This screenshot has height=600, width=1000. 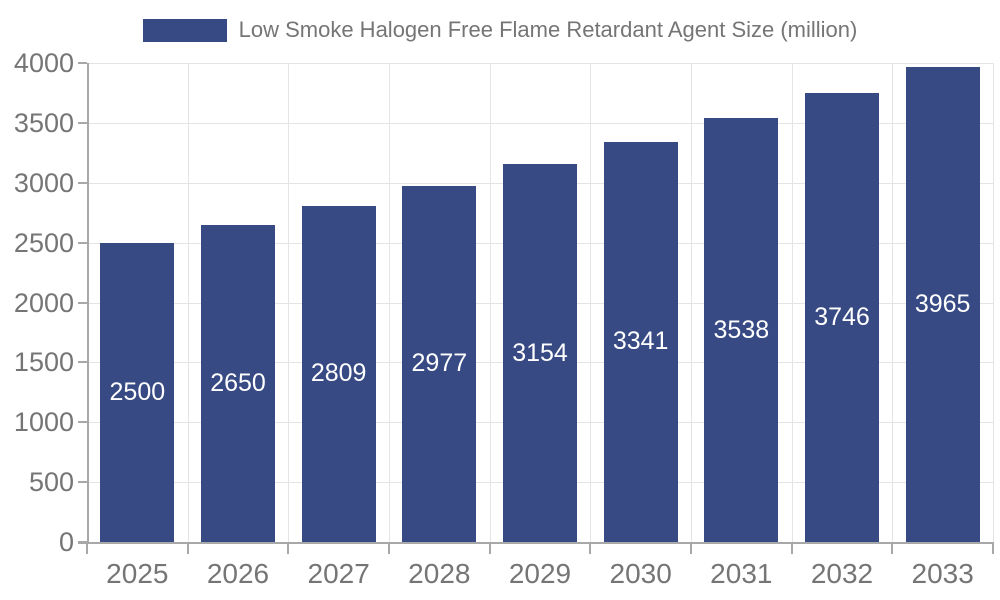 I want to click on bar: 2977, so click(x=439, y=363).